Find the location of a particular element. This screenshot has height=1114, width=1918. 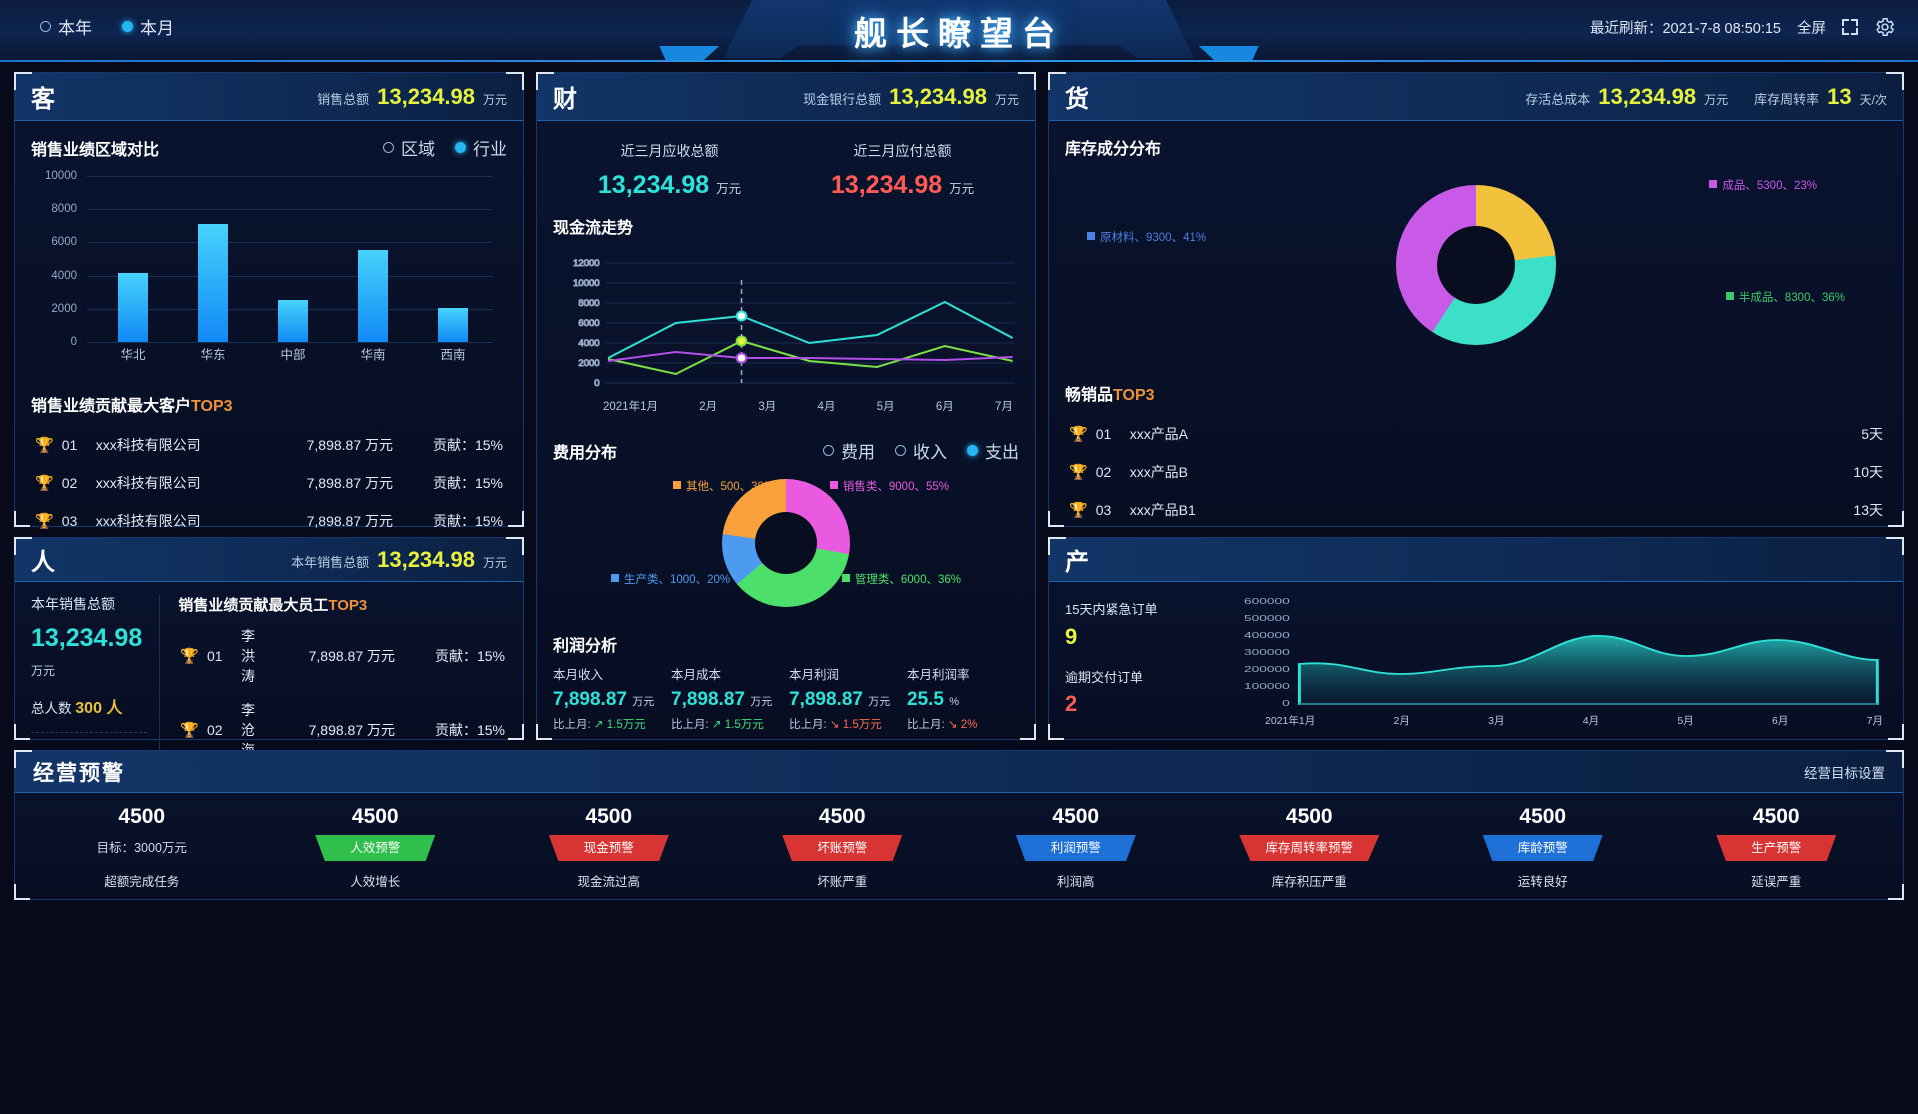

product-days: 10天 is located at coordinates (1868, 472).